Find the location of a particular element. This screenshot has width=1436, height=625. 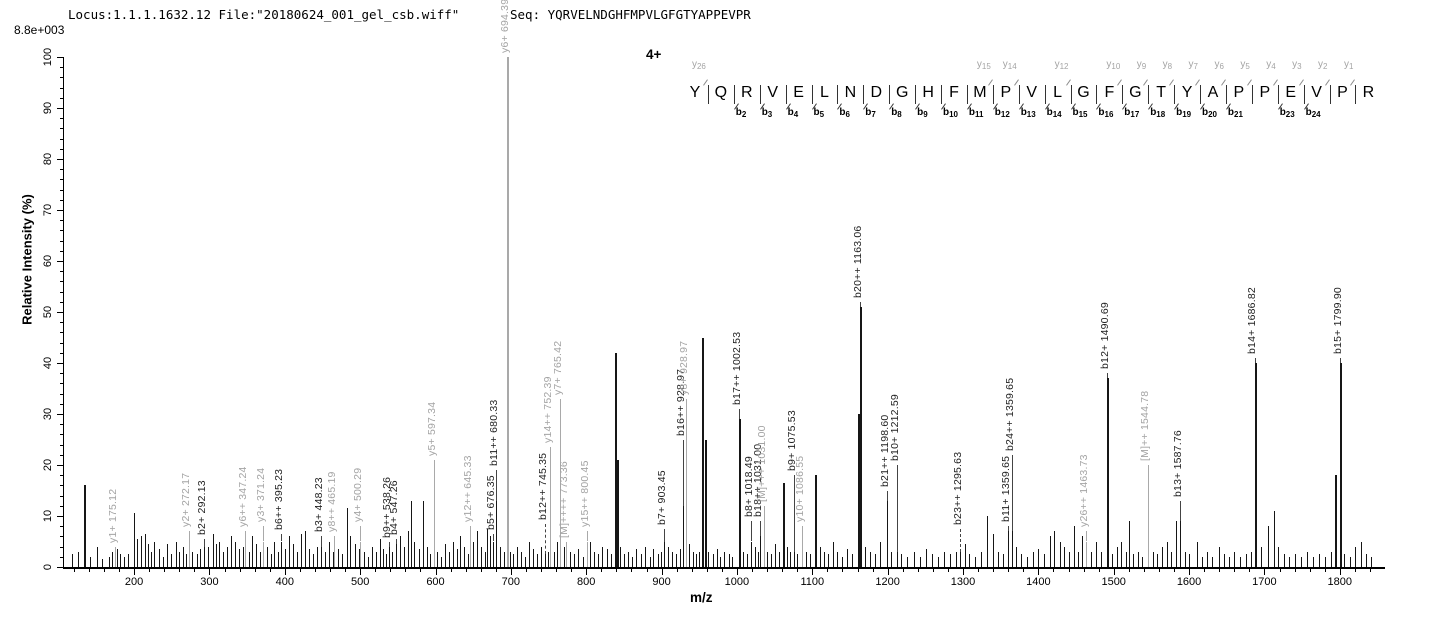

y-tick-label: 0 is located at coordinates (48, 567).